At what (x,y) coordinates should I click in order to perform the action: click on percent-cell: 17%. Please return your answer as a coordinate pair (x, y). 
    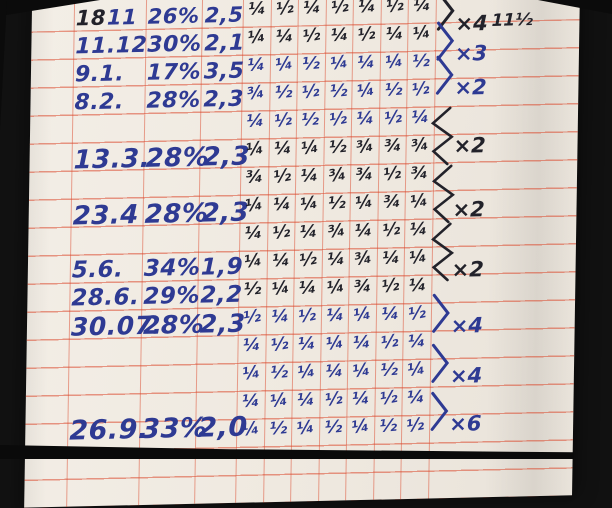
    Looking at the image, I should click on (174, 72).